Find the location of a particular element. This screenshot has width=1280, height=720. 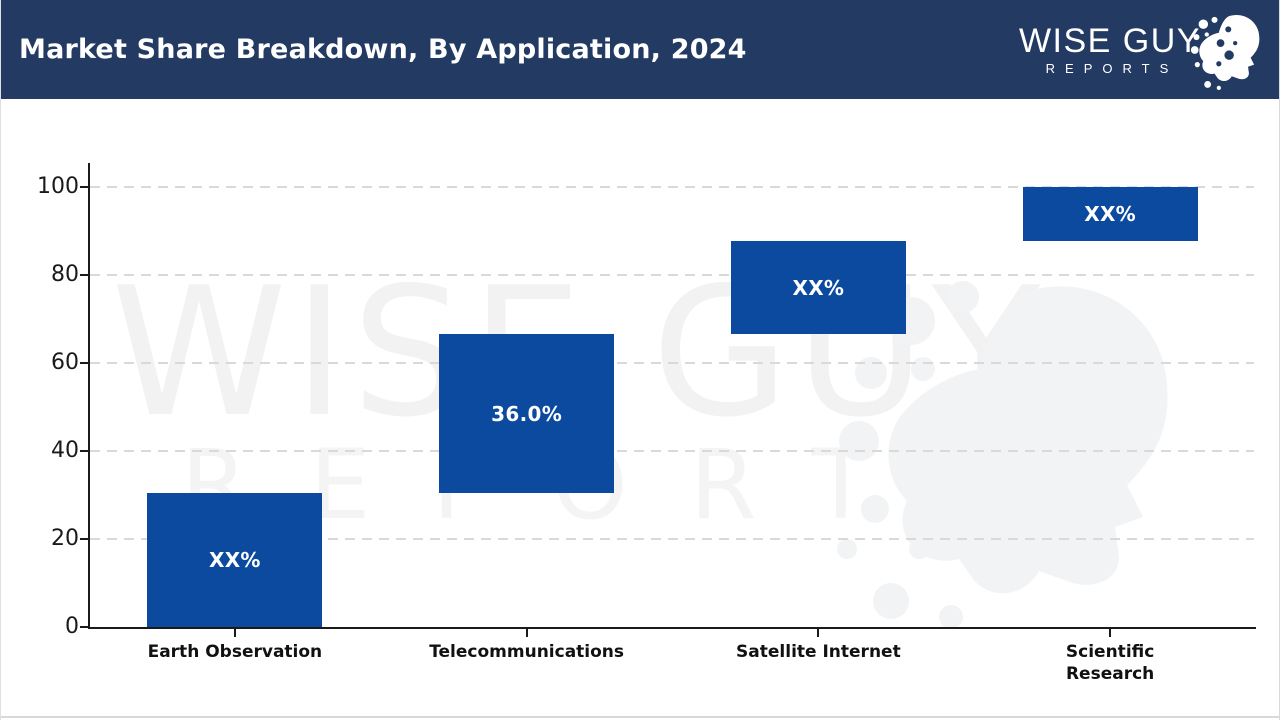

bar-value-label: 36.0% is located at coordinates (527, 413).